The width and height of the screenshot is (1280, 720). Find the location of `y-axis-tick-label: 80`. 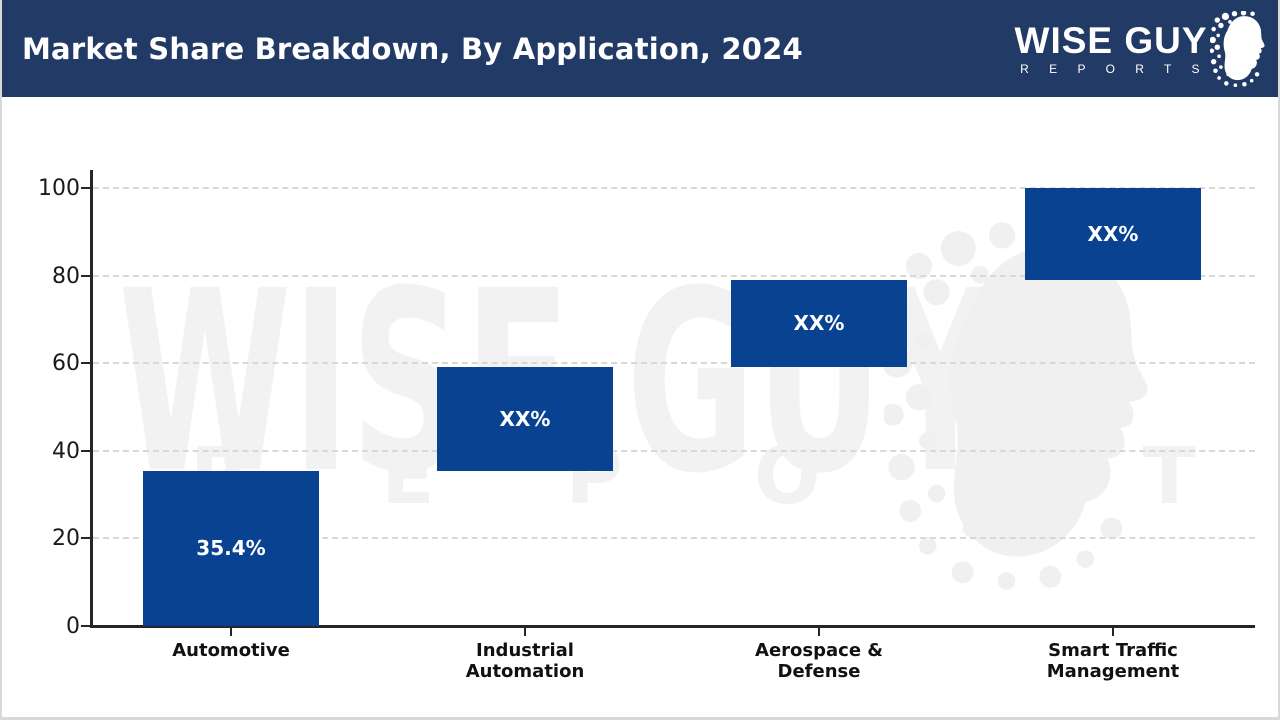

y-axis-tick-label: 80 is located at coordinates (66, 276).